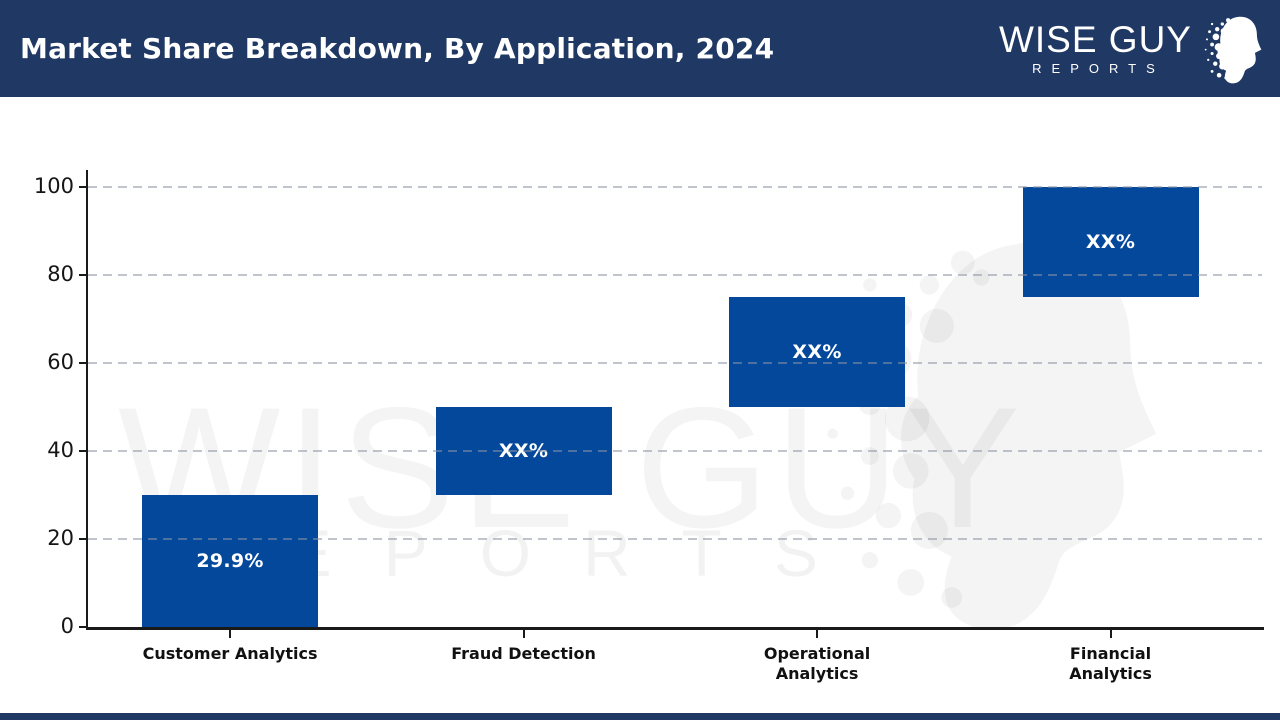  I want to click on logo-text: WISE GUY REPORTS, so click(1095, 47).